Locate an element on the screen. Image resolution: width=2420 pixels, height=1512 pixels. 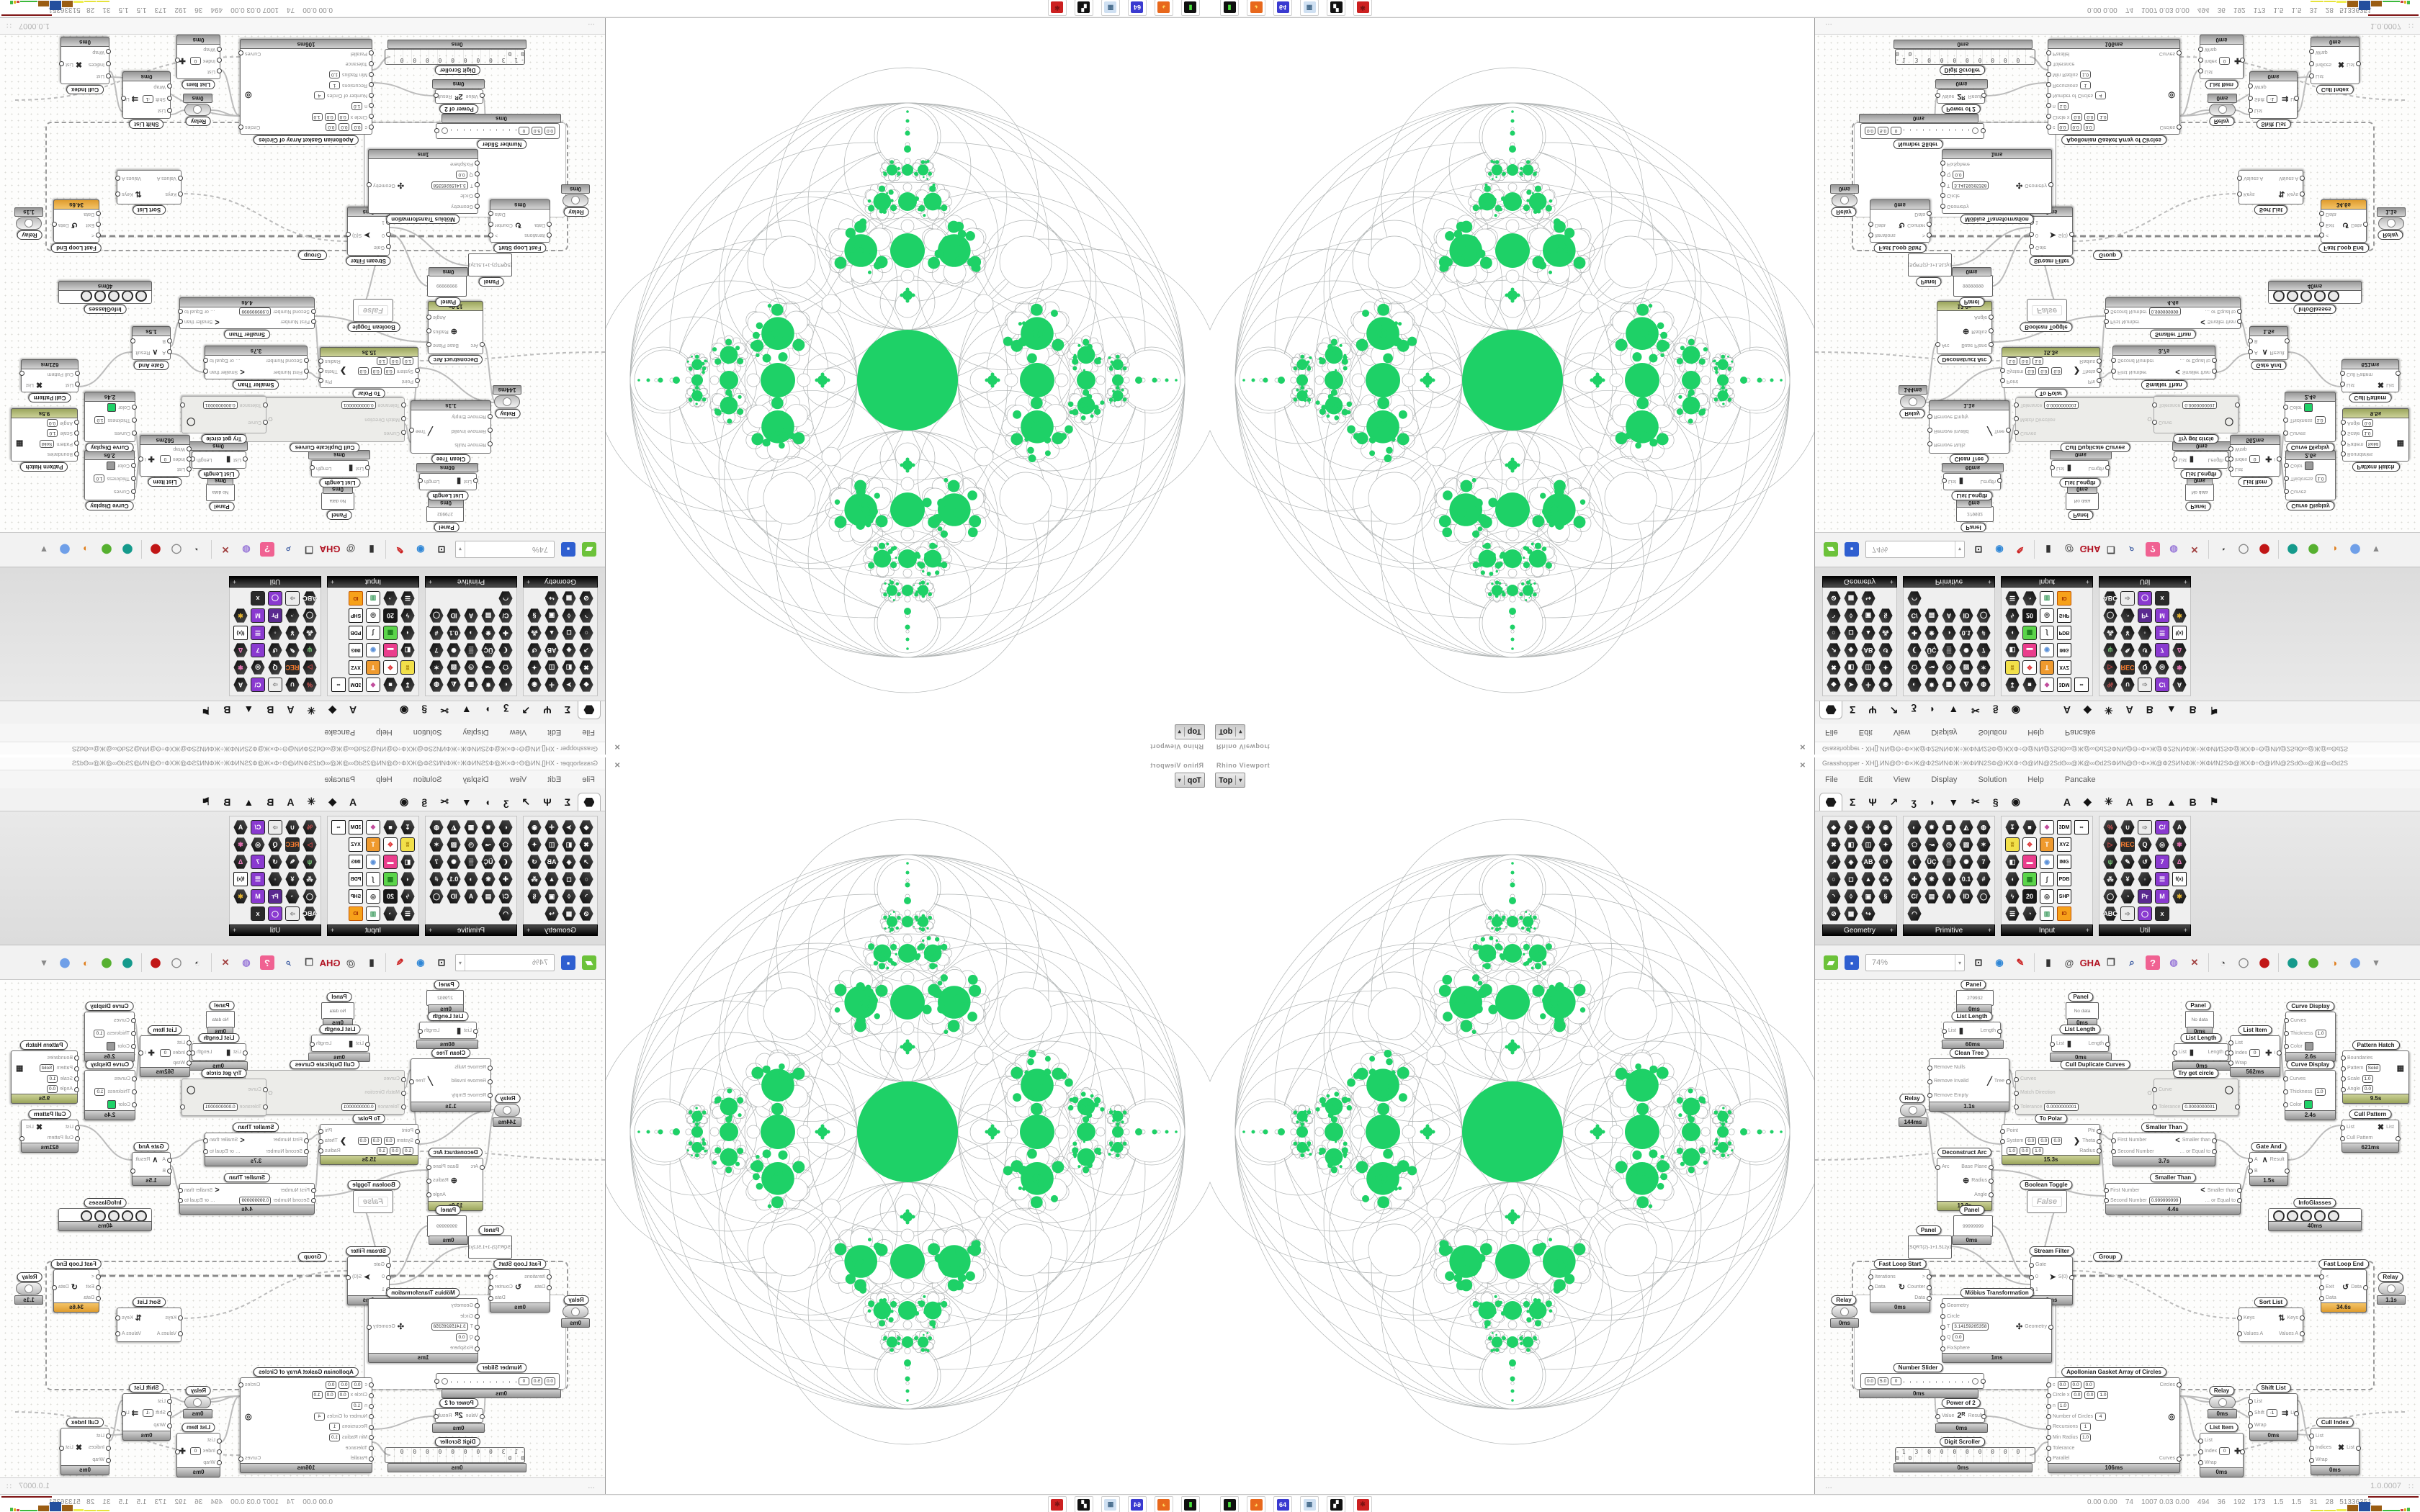
preview-shaded-button: ⬤ is located at coordinates (2264, 549).